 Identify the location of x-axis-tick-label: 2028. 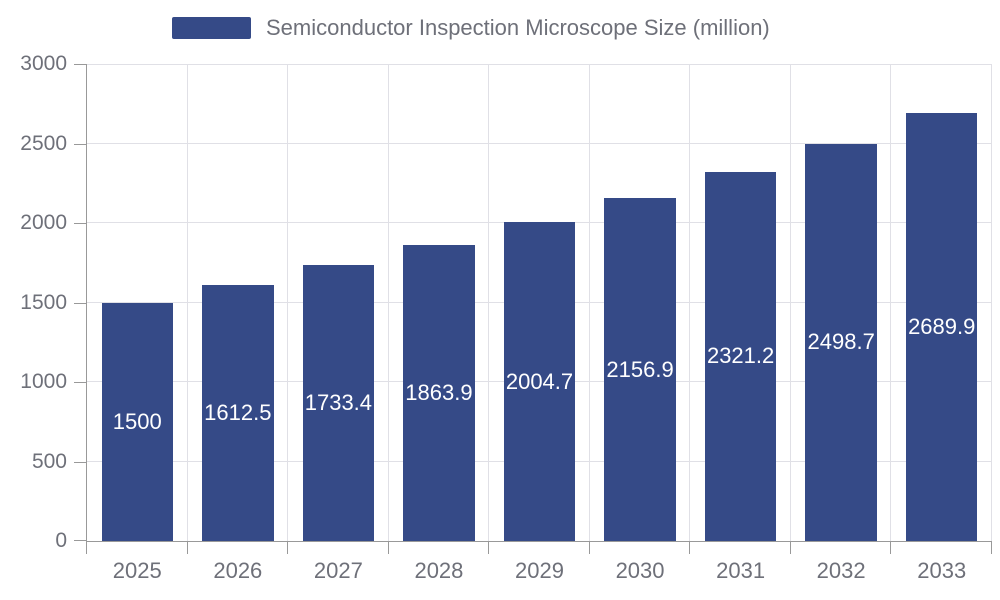
(439, 570).